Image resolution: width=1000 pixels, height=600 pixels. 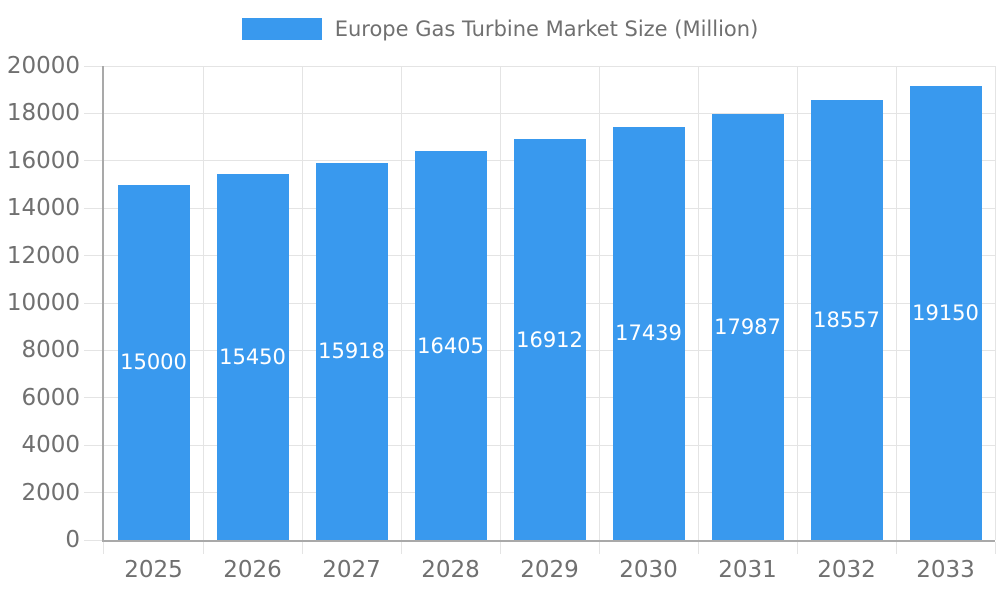 I want to click on y-tick-label: 12000, so click(x=43, y=255).